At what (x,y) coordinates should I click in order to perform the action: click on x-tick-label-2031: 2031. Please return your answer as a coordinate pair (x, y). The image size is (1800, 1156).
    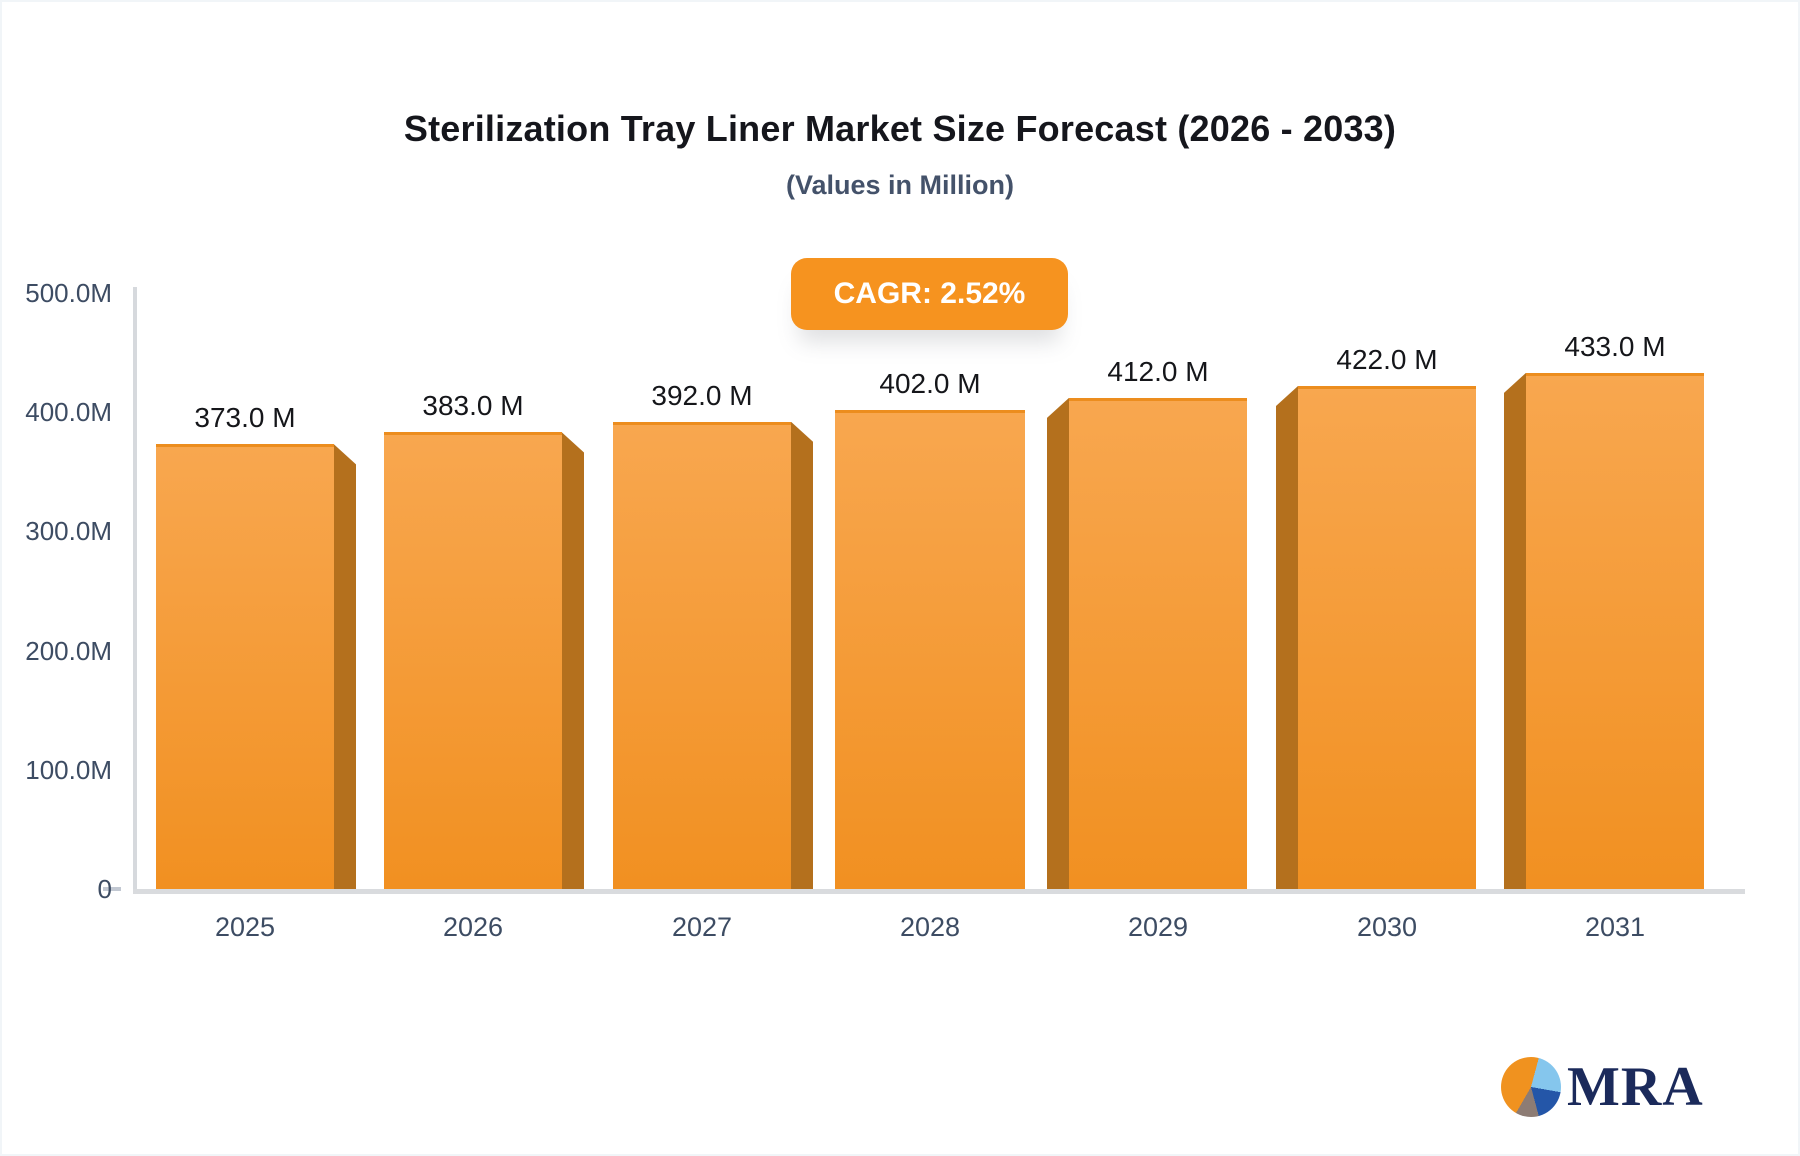
    Looking at the image, I should click on (1615, 927).